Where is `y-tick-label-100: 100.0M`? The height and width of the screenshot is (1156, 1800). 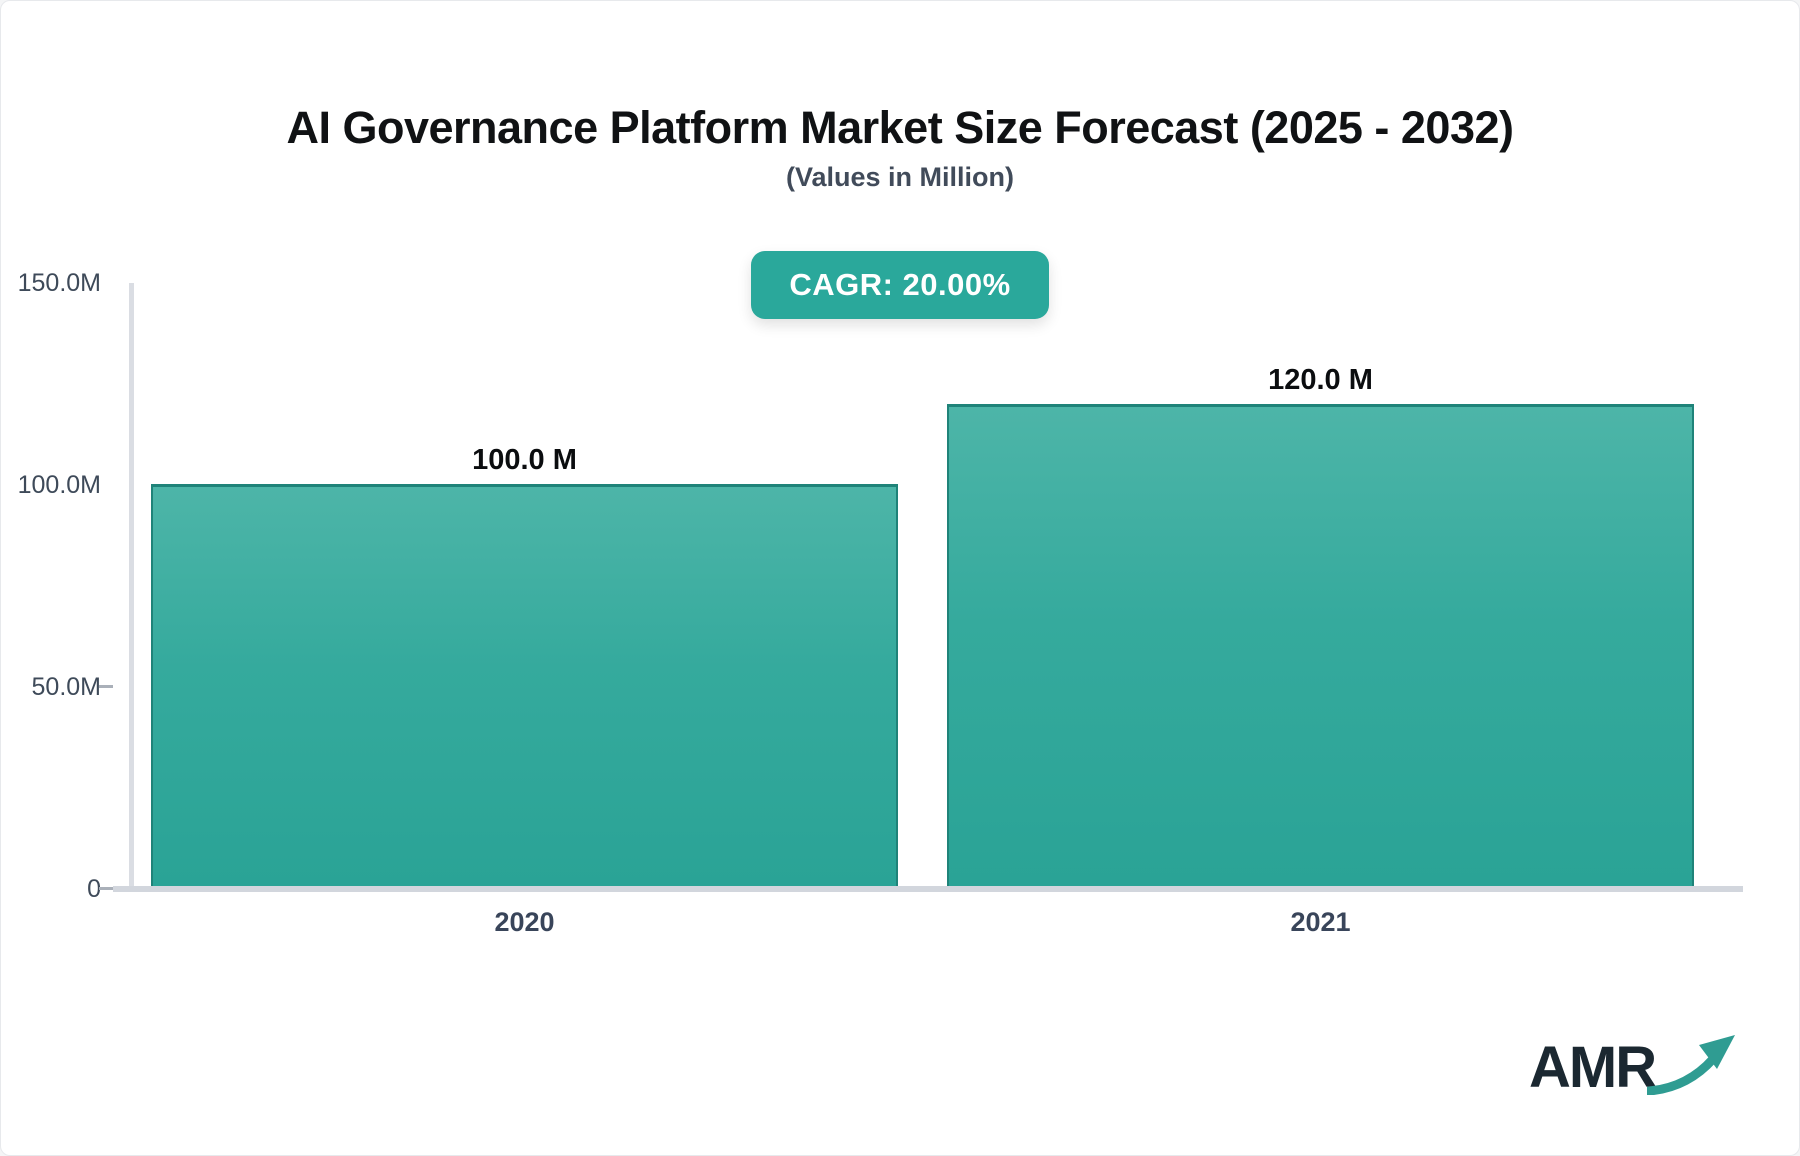
y-tick-label-100: 100.0M is located at coordinates (59, 485).